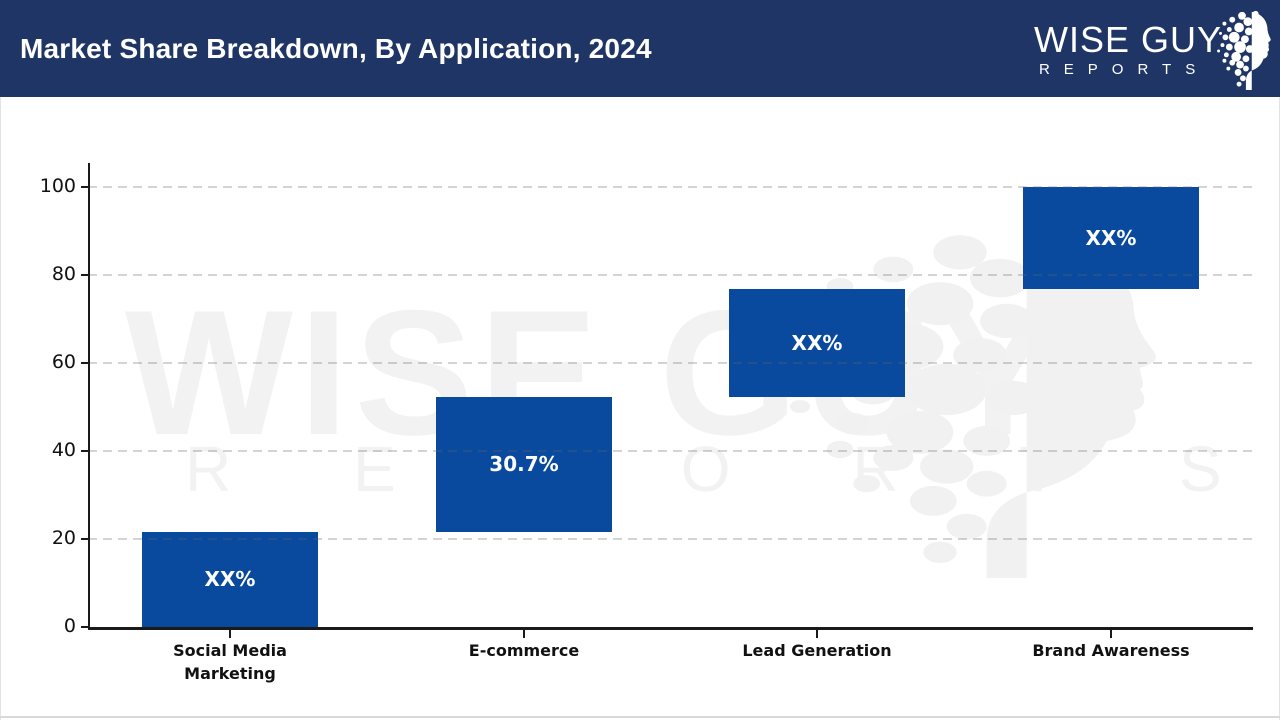 Image resolution: width=1280 pixels, height=720 pixels. I want to click on x-axis, so click(670, 628).